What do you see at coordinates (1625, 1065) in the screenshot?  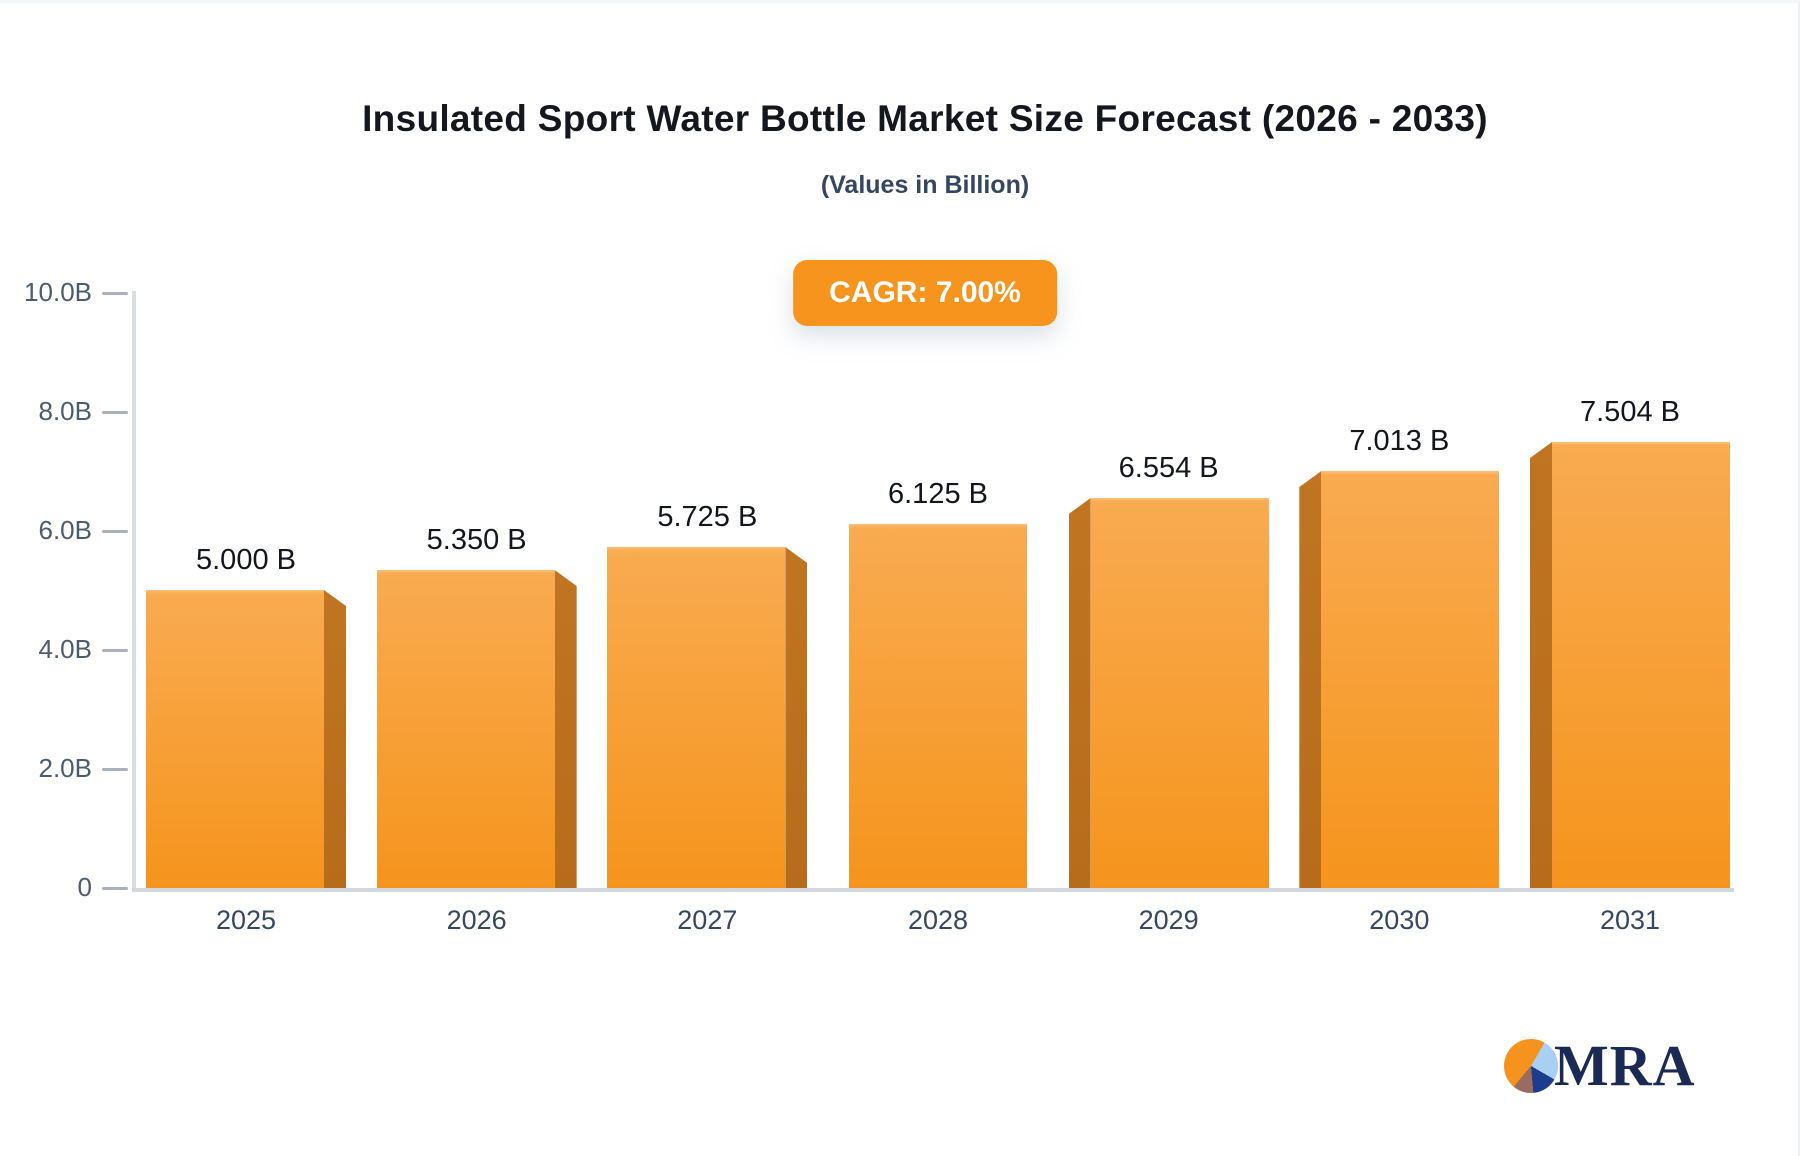 I see `brand-logo-text: MRA` at bounding box center [1625, 1065].